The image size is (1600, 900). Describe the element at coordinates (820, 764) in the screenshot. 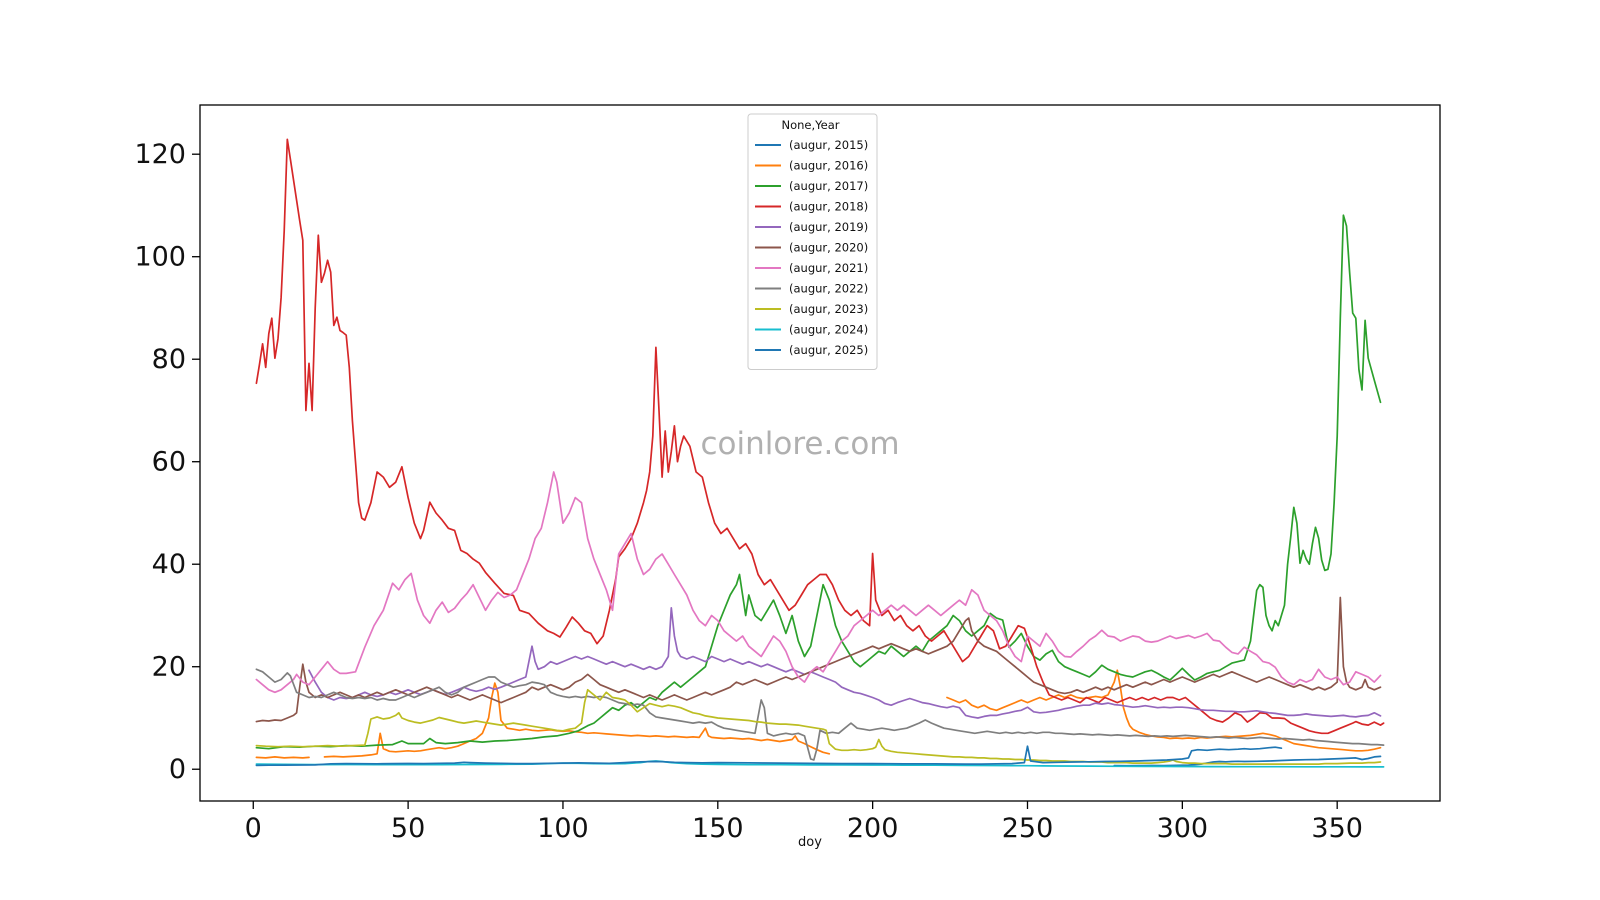

I see `series-line-2024` at that location.